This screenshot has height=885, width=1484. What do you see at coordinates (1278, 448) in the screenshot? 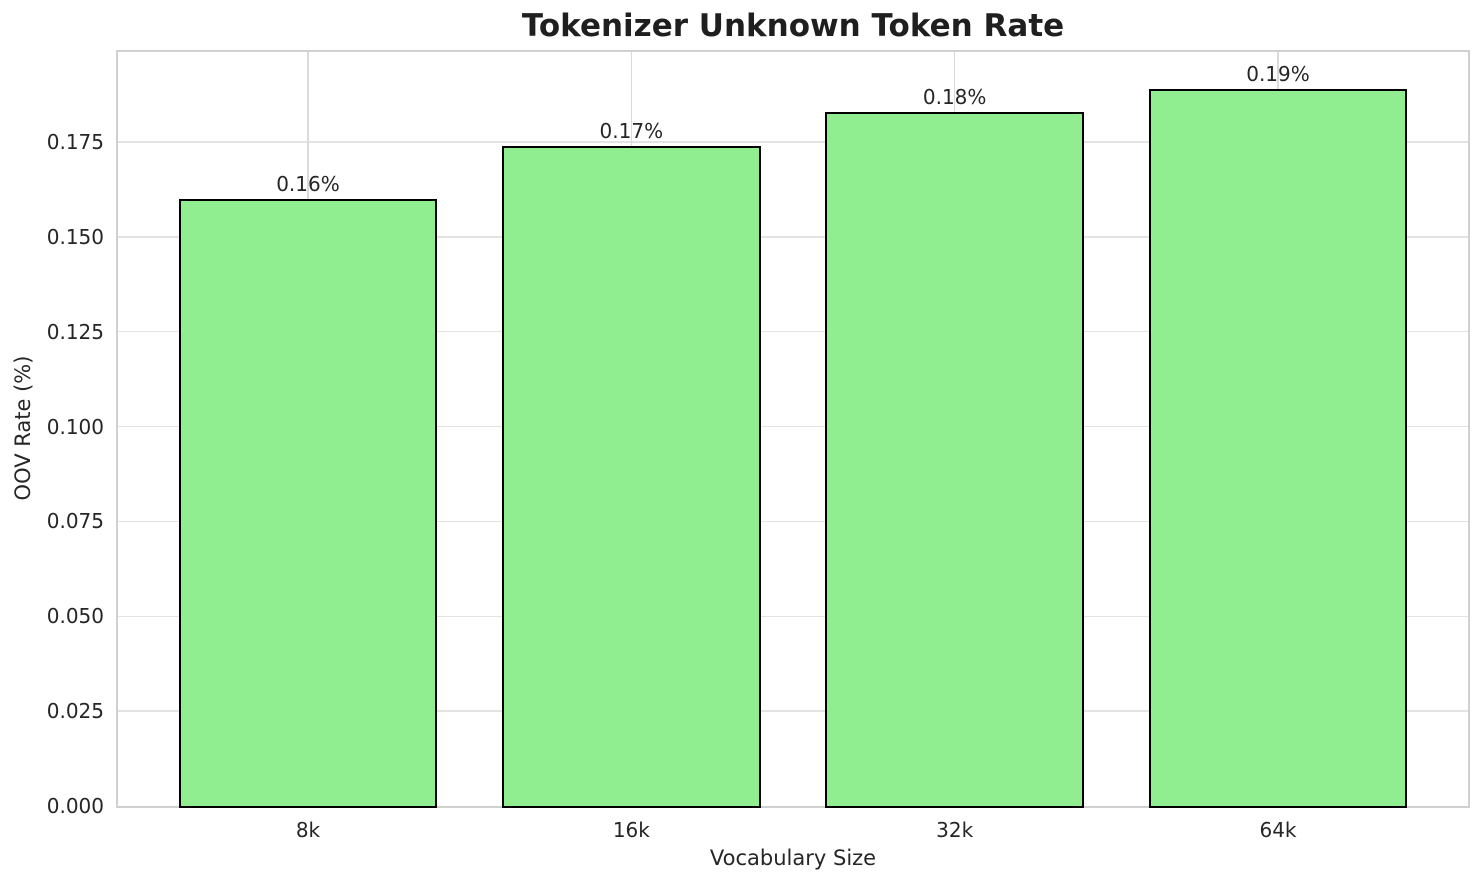
I see `bar-64k` at bounding box center [1278, 448].